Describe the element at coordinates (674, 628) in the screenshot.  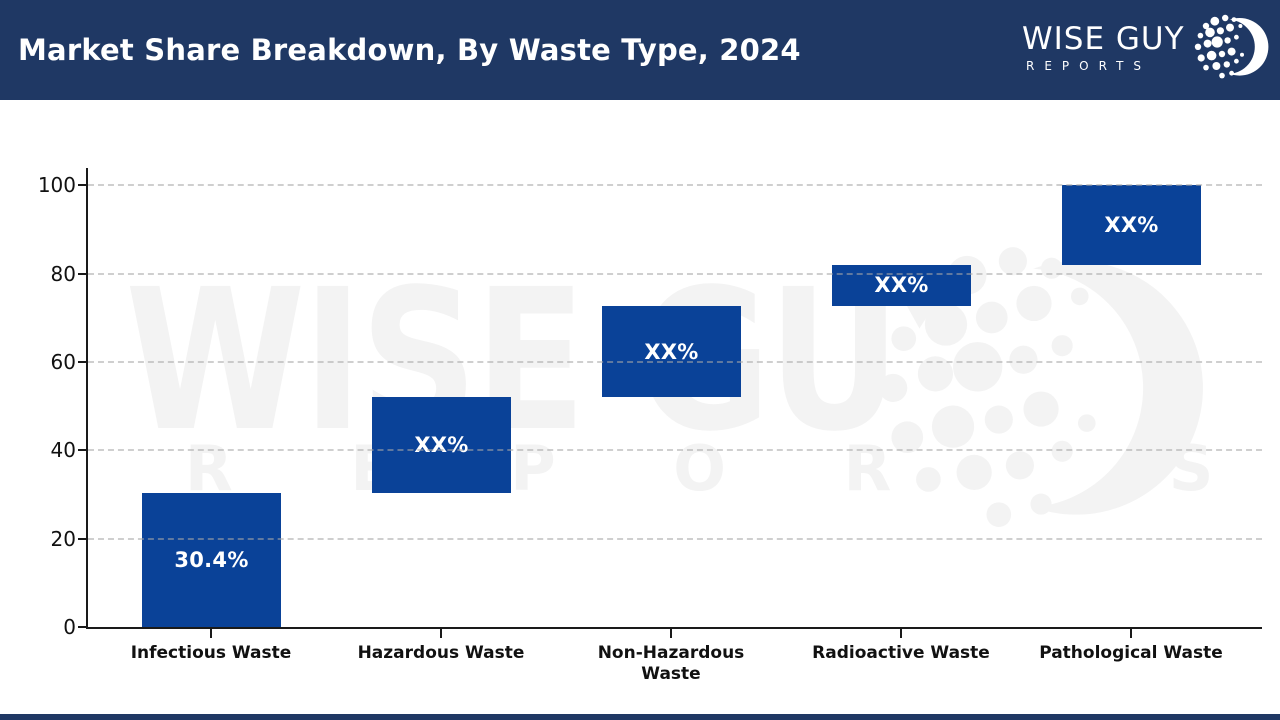
I see `x-axis-line` at that location.